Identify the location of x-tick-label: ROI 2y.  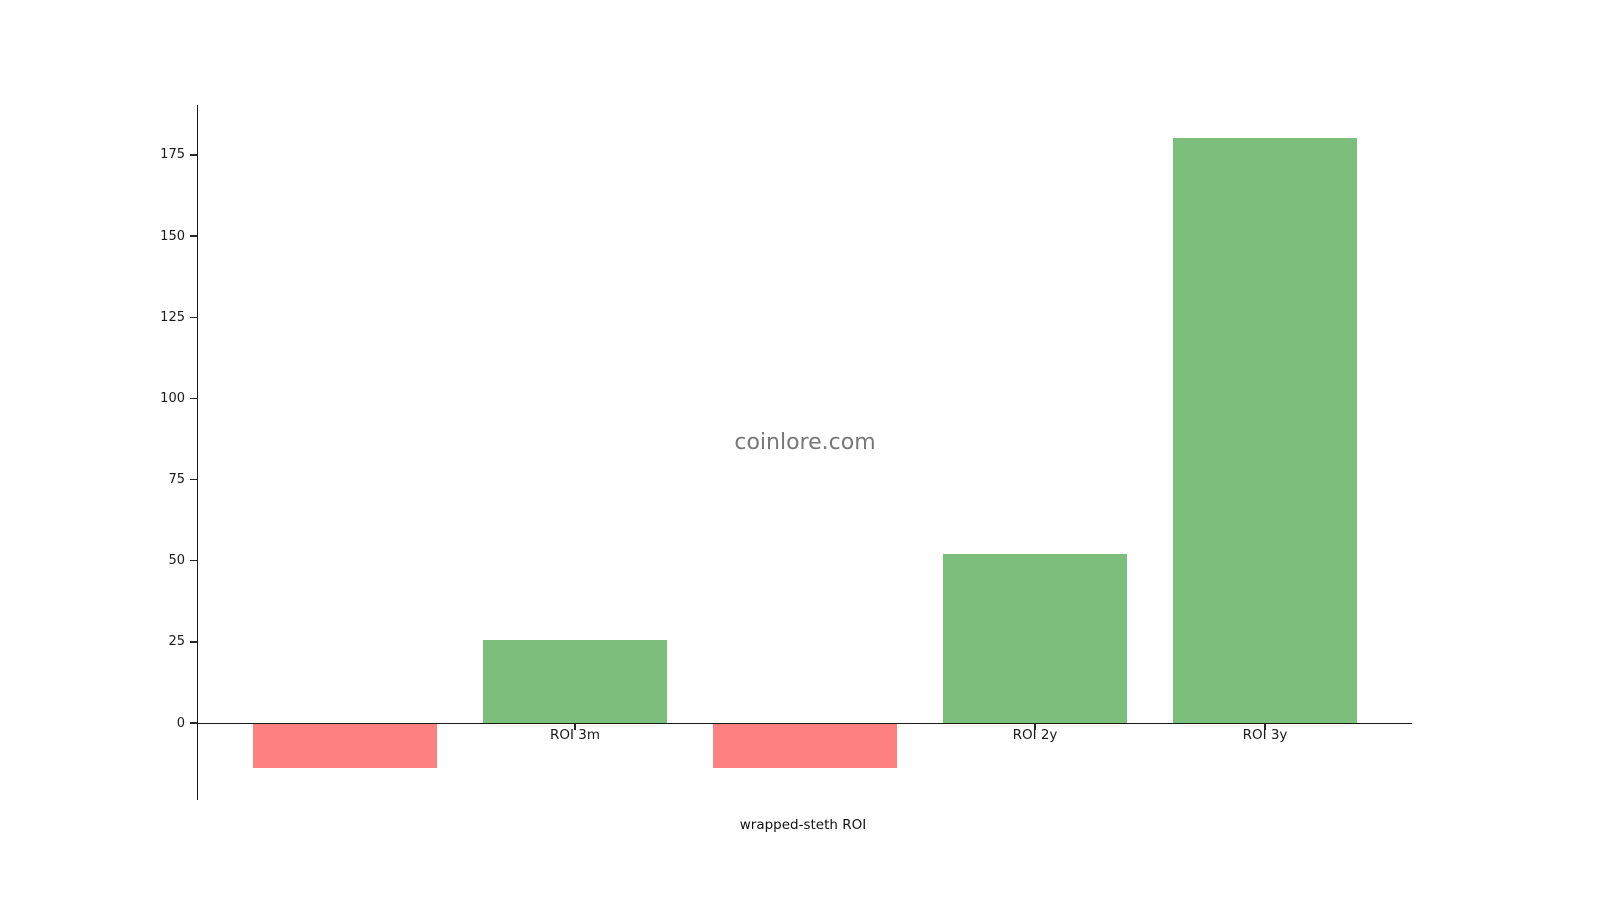
(1035, 734).